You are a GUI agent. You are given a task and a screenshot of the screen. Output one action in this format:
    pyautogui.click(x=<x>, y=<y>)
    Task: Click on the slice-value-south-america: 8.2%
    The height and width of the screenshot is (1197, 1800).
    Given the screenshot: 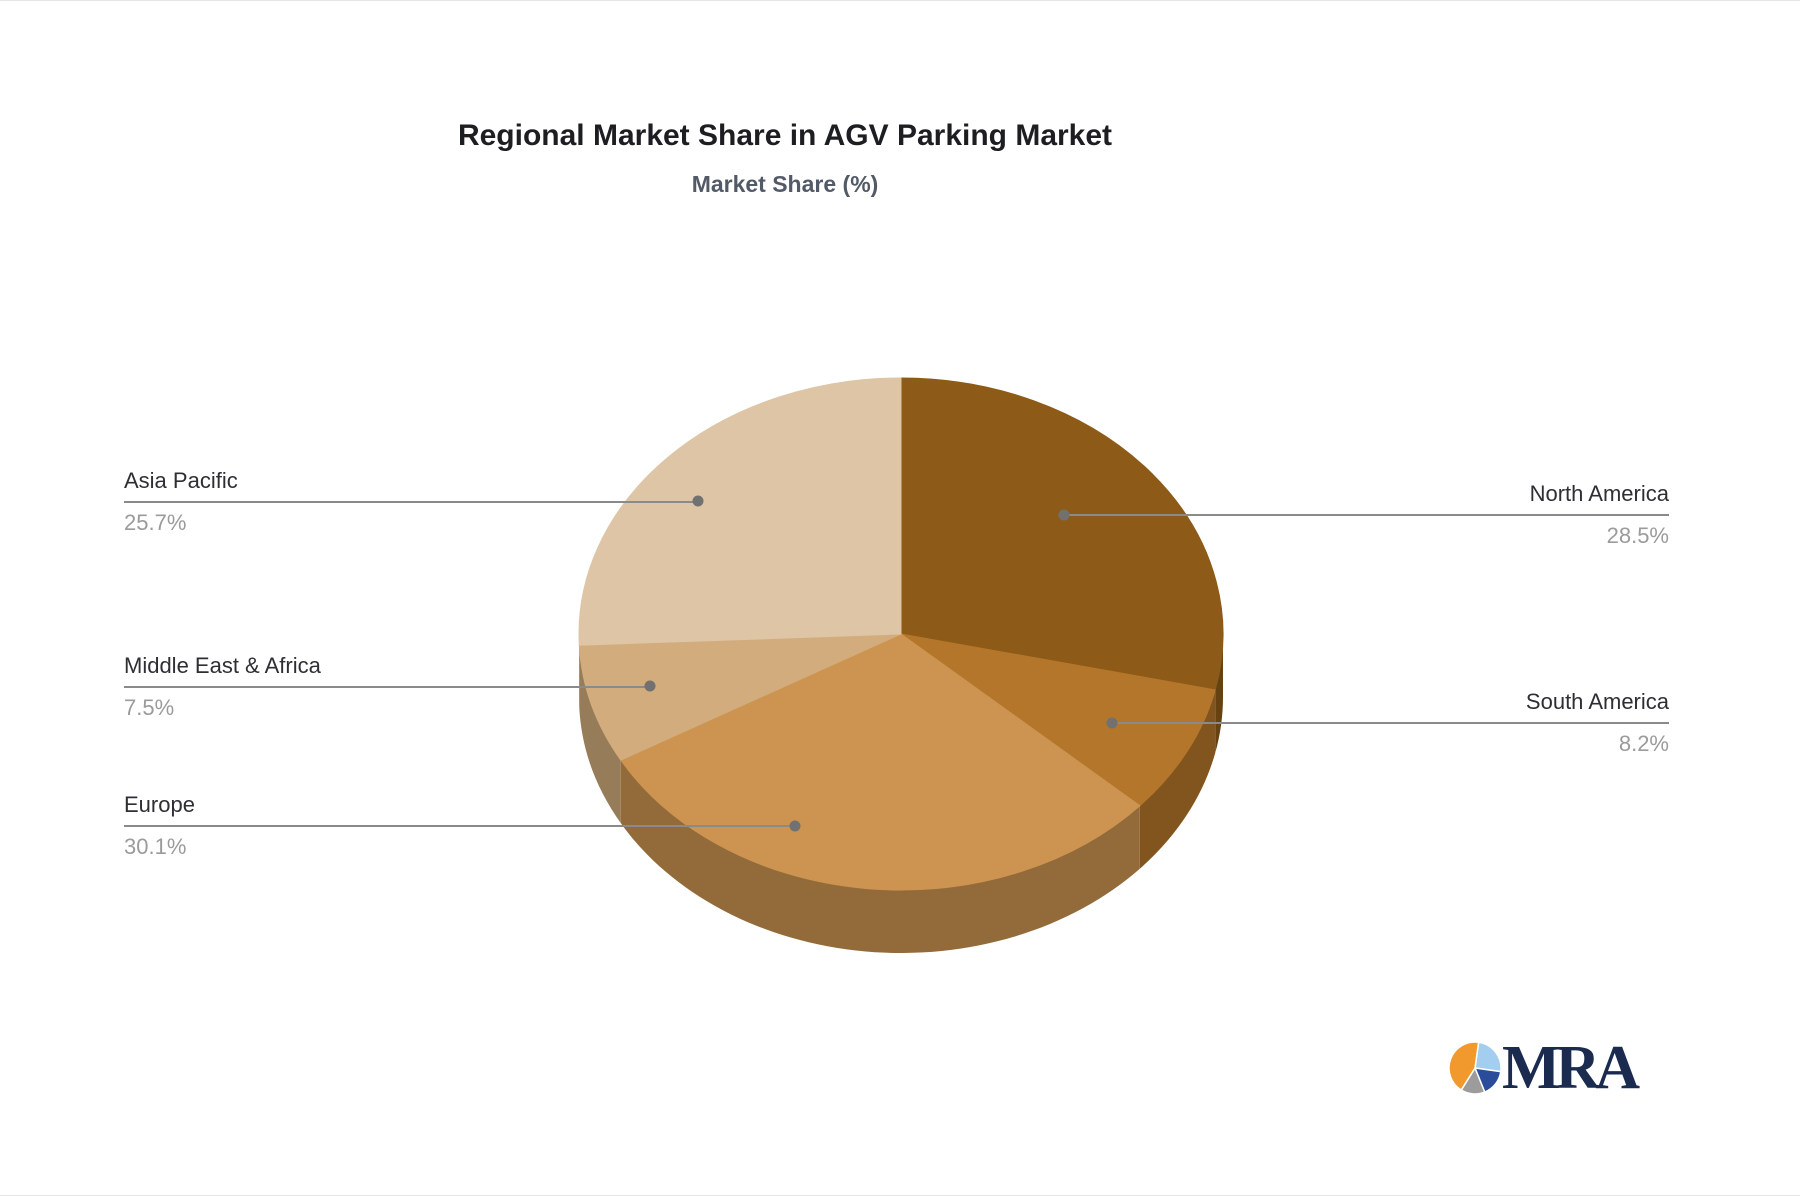 What is the action you would take?
    pyautogui.click(x=1644, y=744)
    